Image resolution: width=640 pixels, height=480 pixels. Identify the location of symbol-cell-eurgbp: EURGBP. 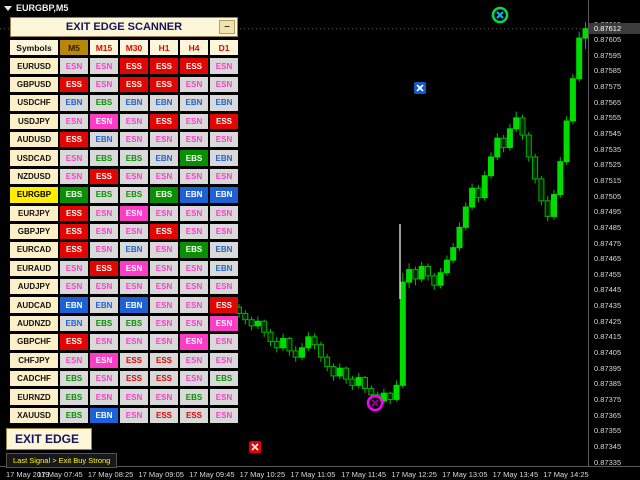
(34, 195).